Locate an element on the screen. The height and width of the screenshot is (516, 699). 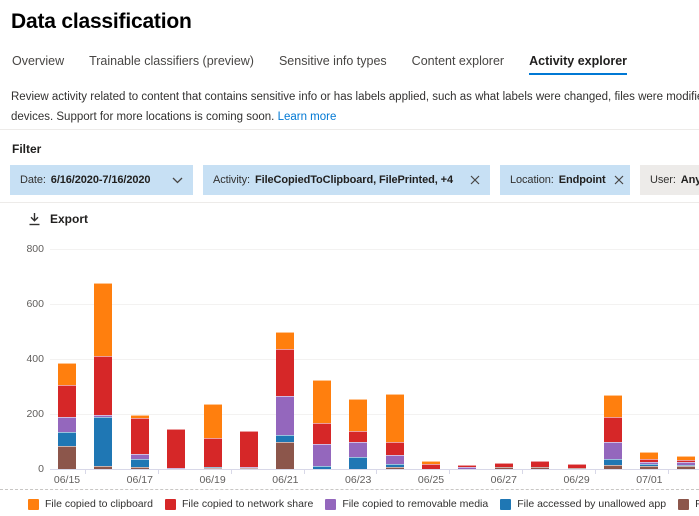
export-button: Export is located at coordinates (58, 219).